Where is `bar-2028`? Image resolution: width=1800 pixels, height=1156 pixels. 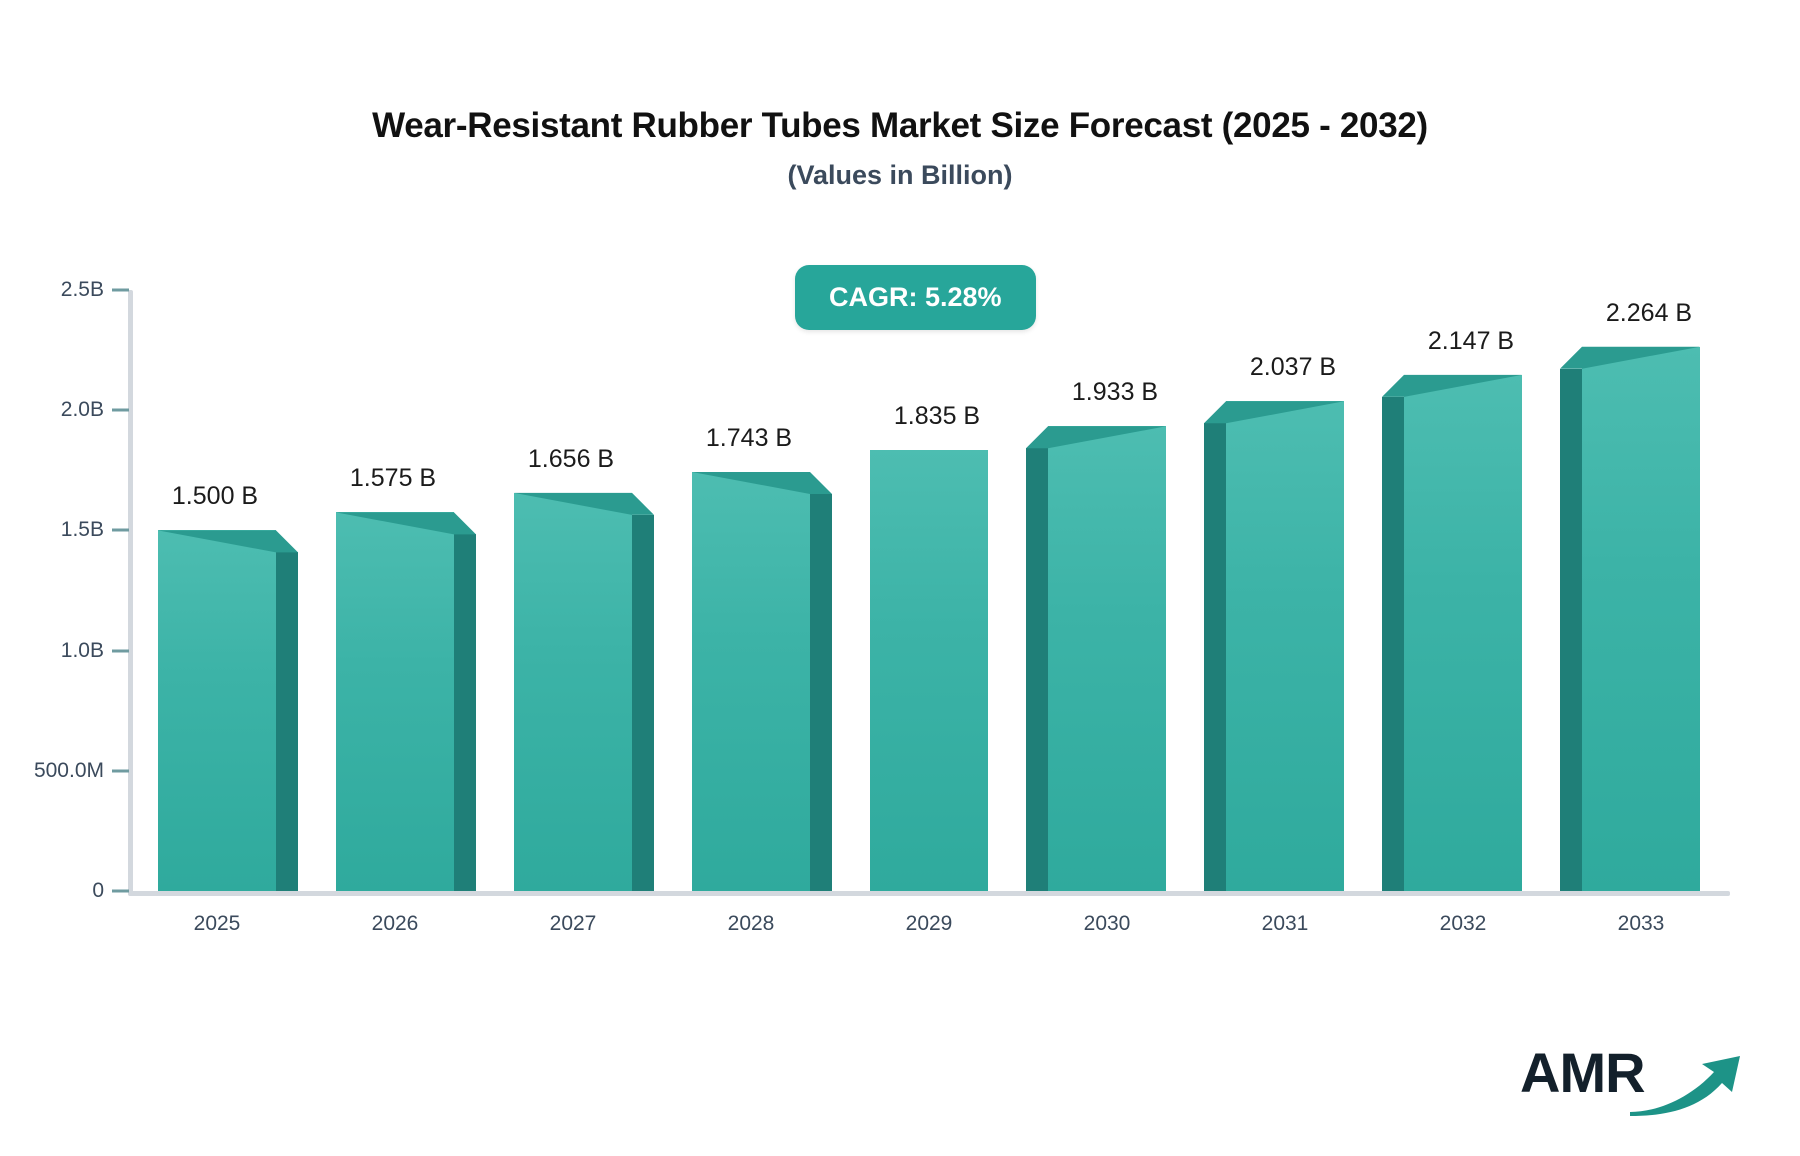 bar-2028 is located at coordinates (762, 681).